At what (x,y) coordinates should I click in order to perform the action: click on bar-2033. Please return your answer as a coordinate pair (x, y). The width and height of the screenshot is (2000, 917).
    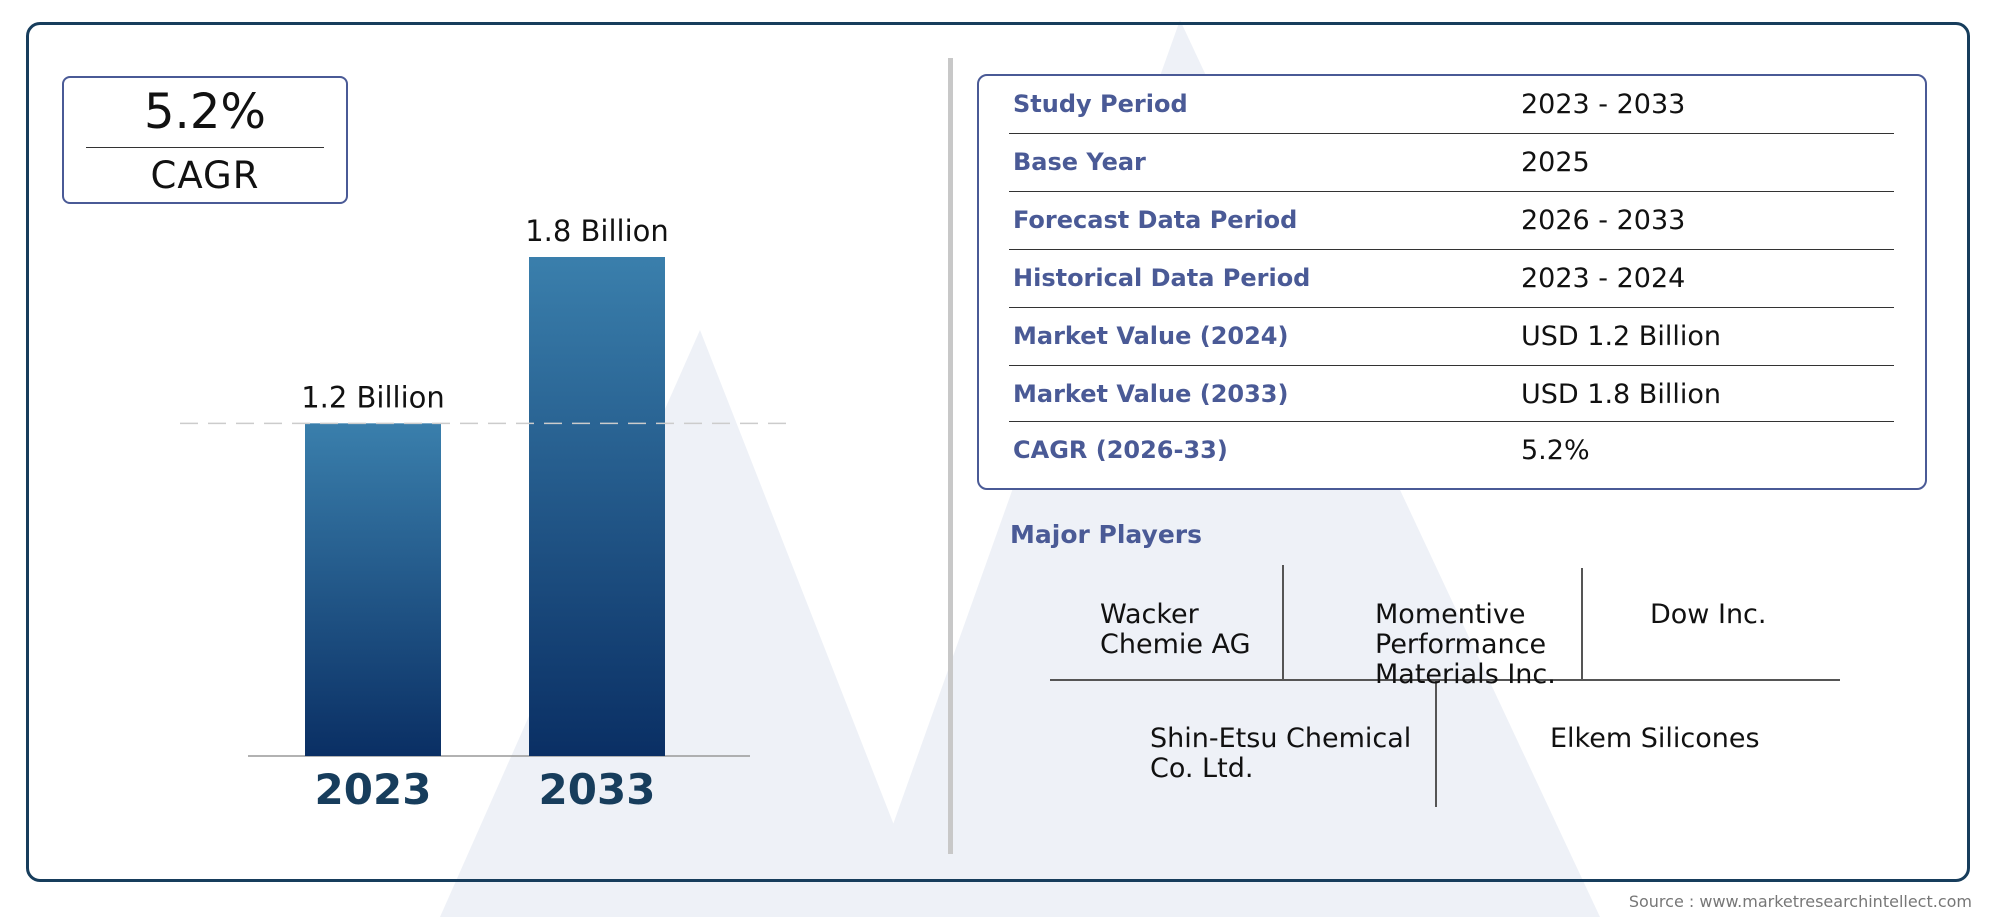
    Looking at the image, I should click on (597, 506).